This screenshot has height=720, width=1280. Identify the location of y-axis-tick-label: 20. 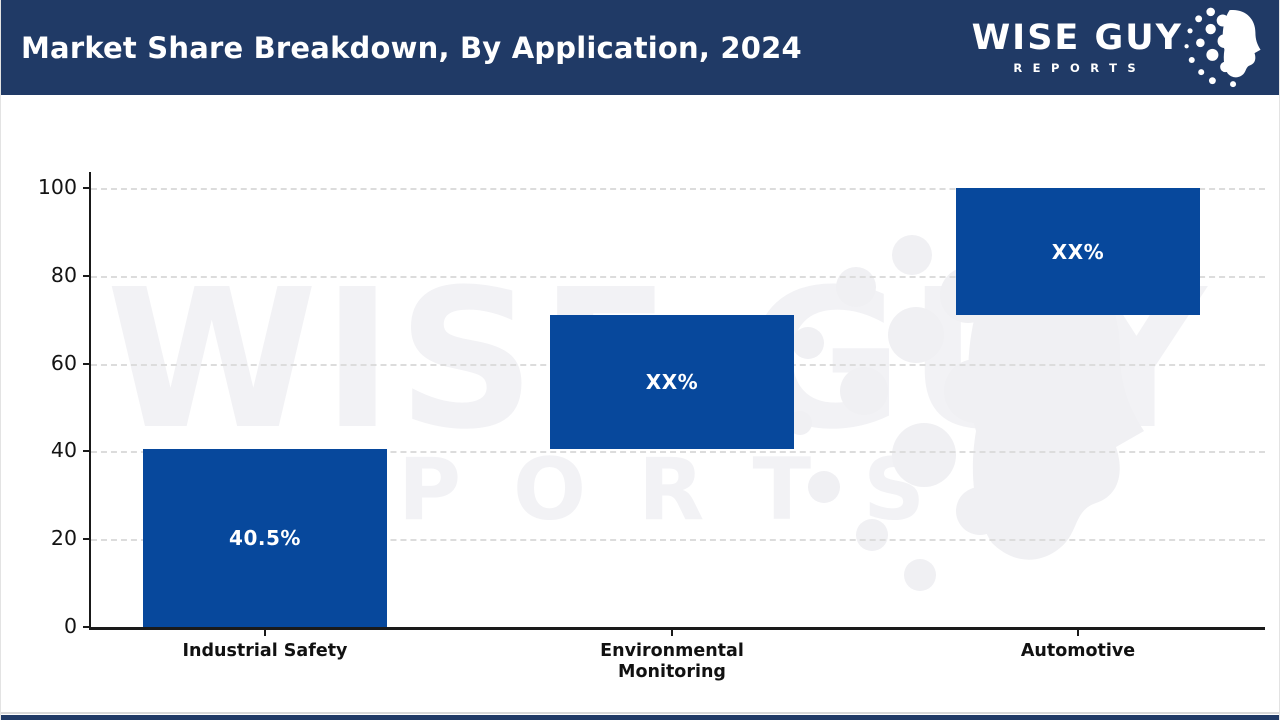
(63, 538).